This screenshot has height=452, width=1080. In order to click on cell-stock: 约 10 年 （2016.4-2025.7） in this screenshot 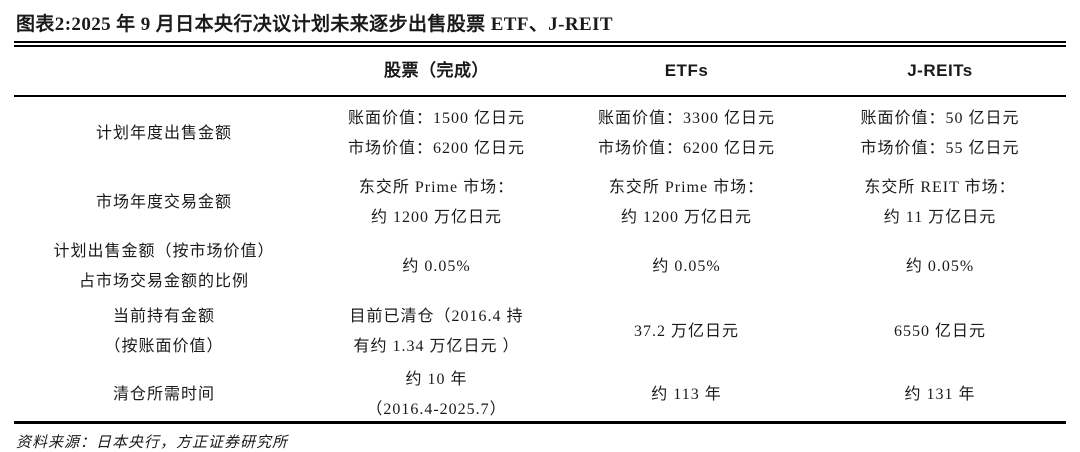, I will do `click(436, 395)`.